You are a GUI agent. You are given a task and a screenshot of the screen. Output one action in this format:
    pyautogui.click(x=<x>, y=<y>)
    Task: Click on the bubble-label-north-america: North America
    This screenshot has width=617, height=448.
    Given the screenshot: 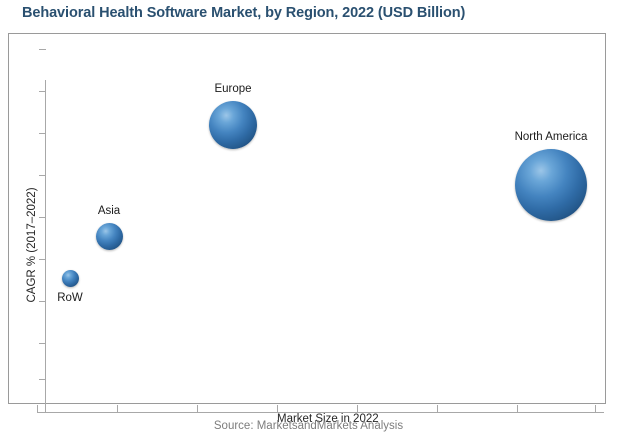 What is the action you would take?
    pyautogui.click(x=551, y=137)
    